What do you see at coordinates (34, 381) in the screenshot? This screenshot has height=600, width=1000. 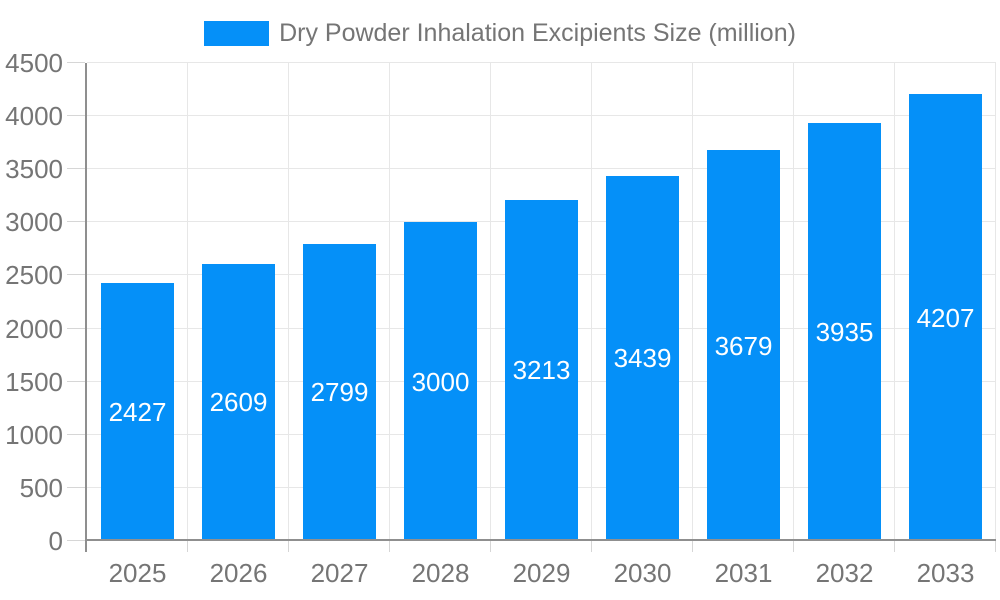 I see `y-axis-label: 1500` at bounding box center [34, 381].